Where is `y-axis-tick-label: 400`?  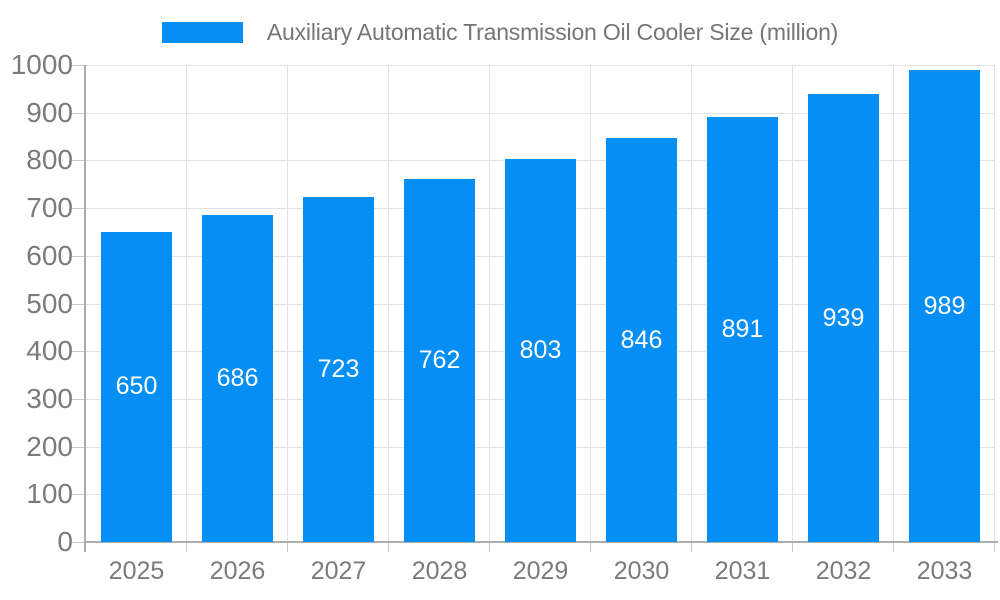 y-axis-tick-label: 400 is located at coordinates (49, 351).